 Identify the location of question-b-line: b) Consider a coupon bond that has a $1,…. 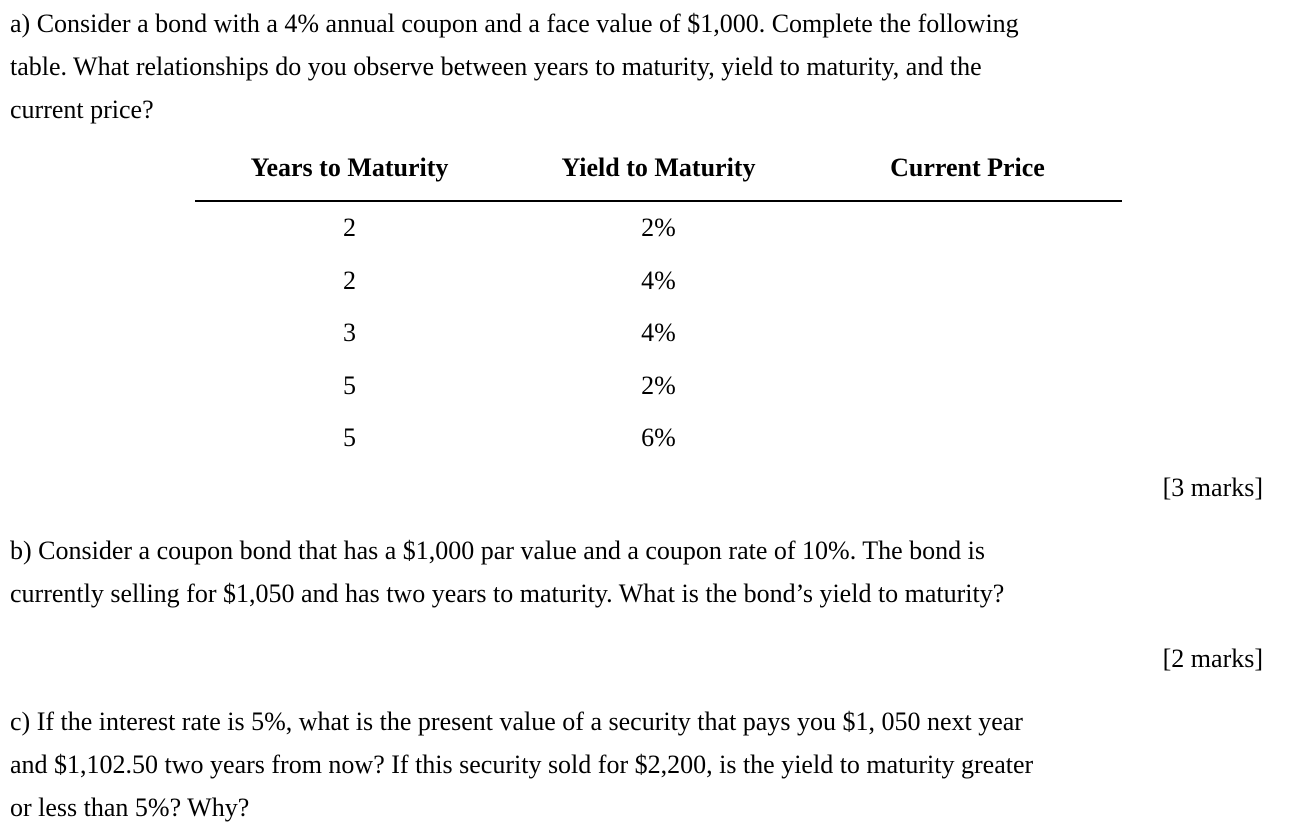
(497, 550).